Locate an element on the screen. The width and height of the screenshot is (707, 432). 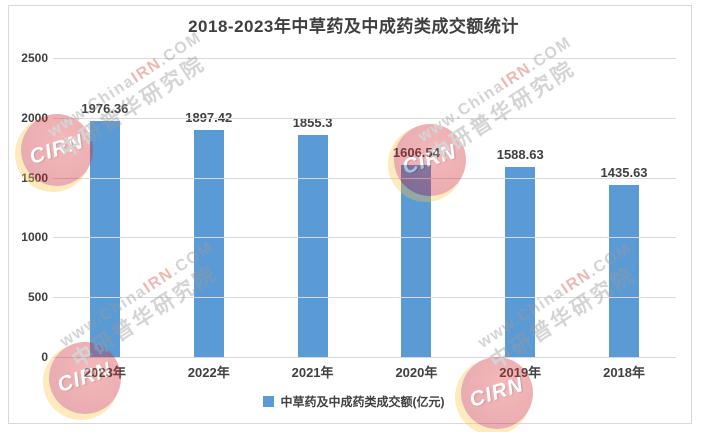
legend-label: 中草药及中成药类成交额(亿元) is located at coordinates (362, 402).